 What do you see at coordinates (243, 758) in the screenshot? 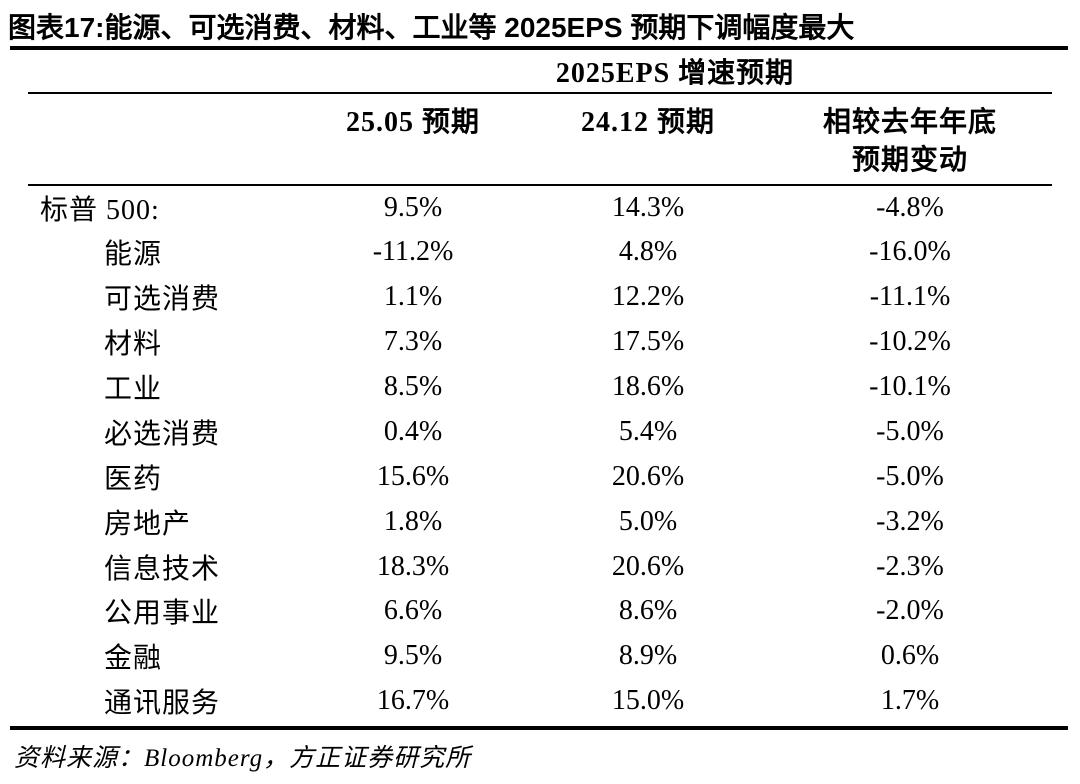
I see `source-note: 资料来源：Bloomberg，方正证券研究所` at bounding box center [243, 758].